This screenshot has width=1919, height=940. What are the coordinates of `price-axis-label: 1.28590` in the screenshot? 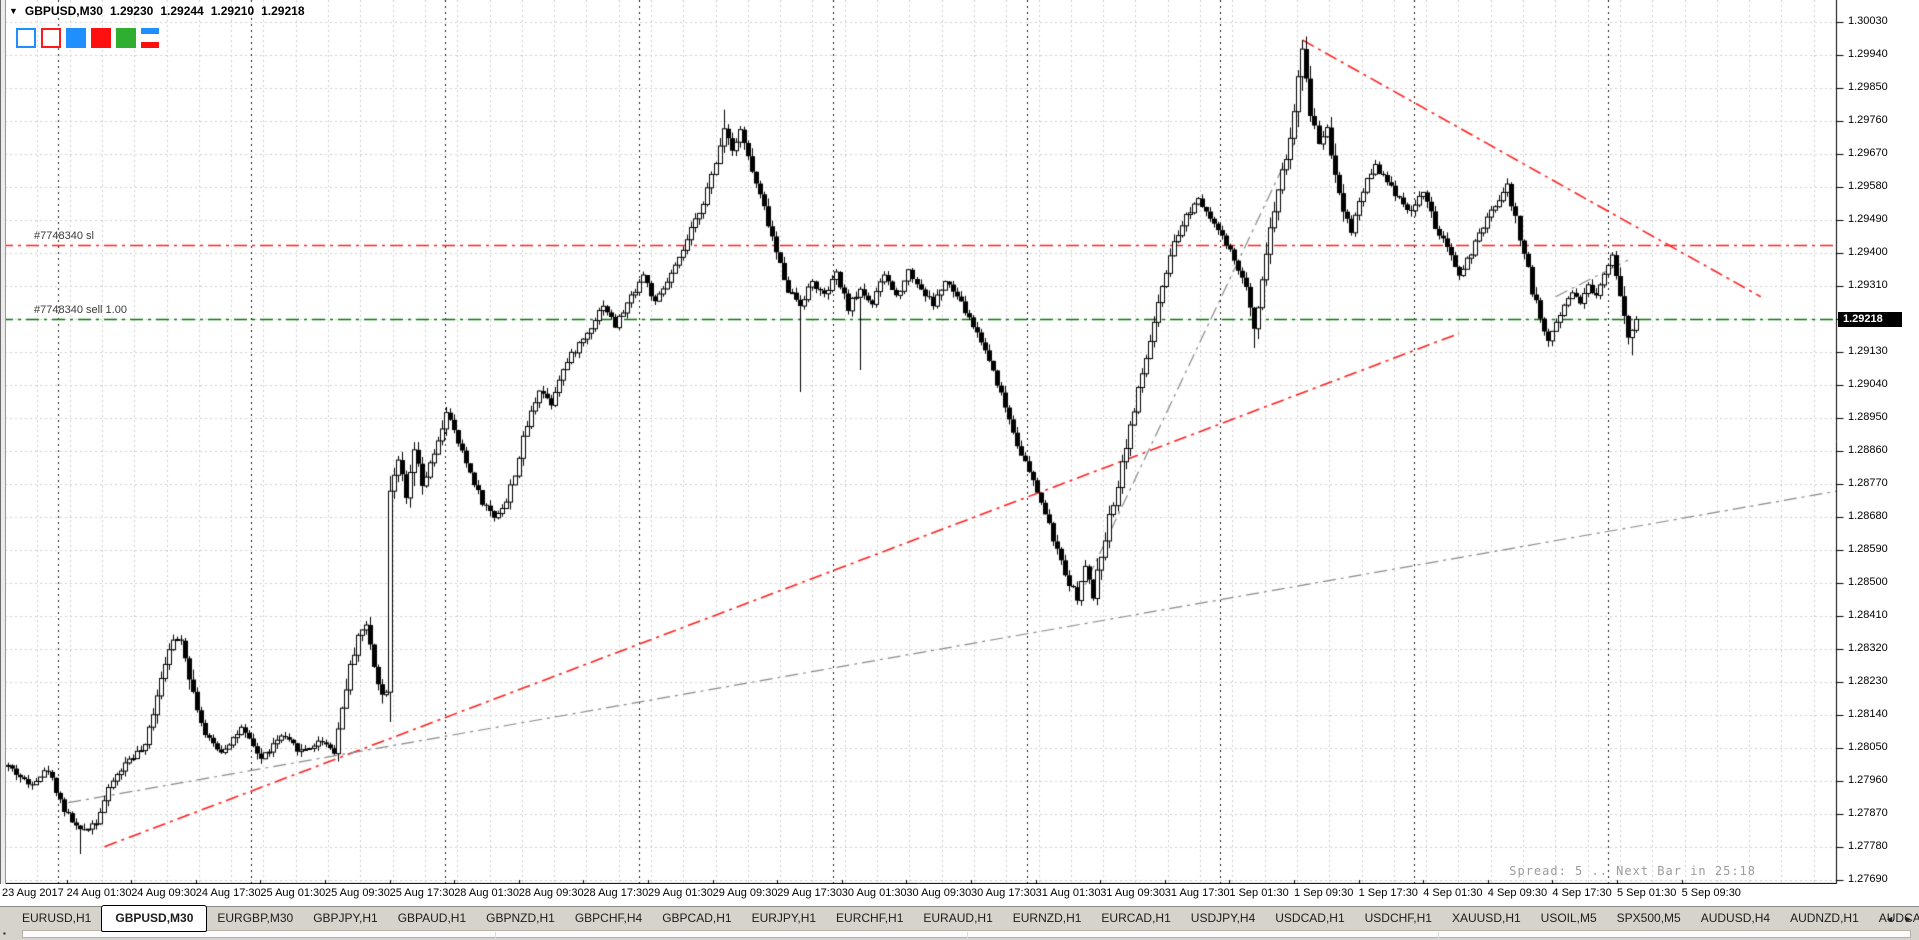 It's located at (1868, 548).